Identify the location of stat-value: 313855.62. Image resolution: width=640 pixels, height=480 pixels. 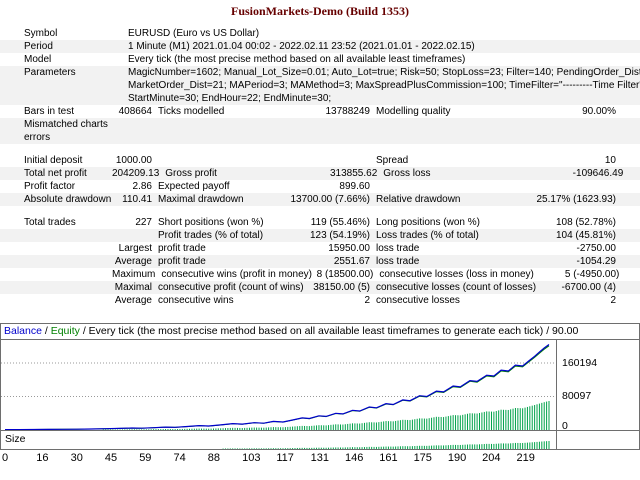
(354, 173).